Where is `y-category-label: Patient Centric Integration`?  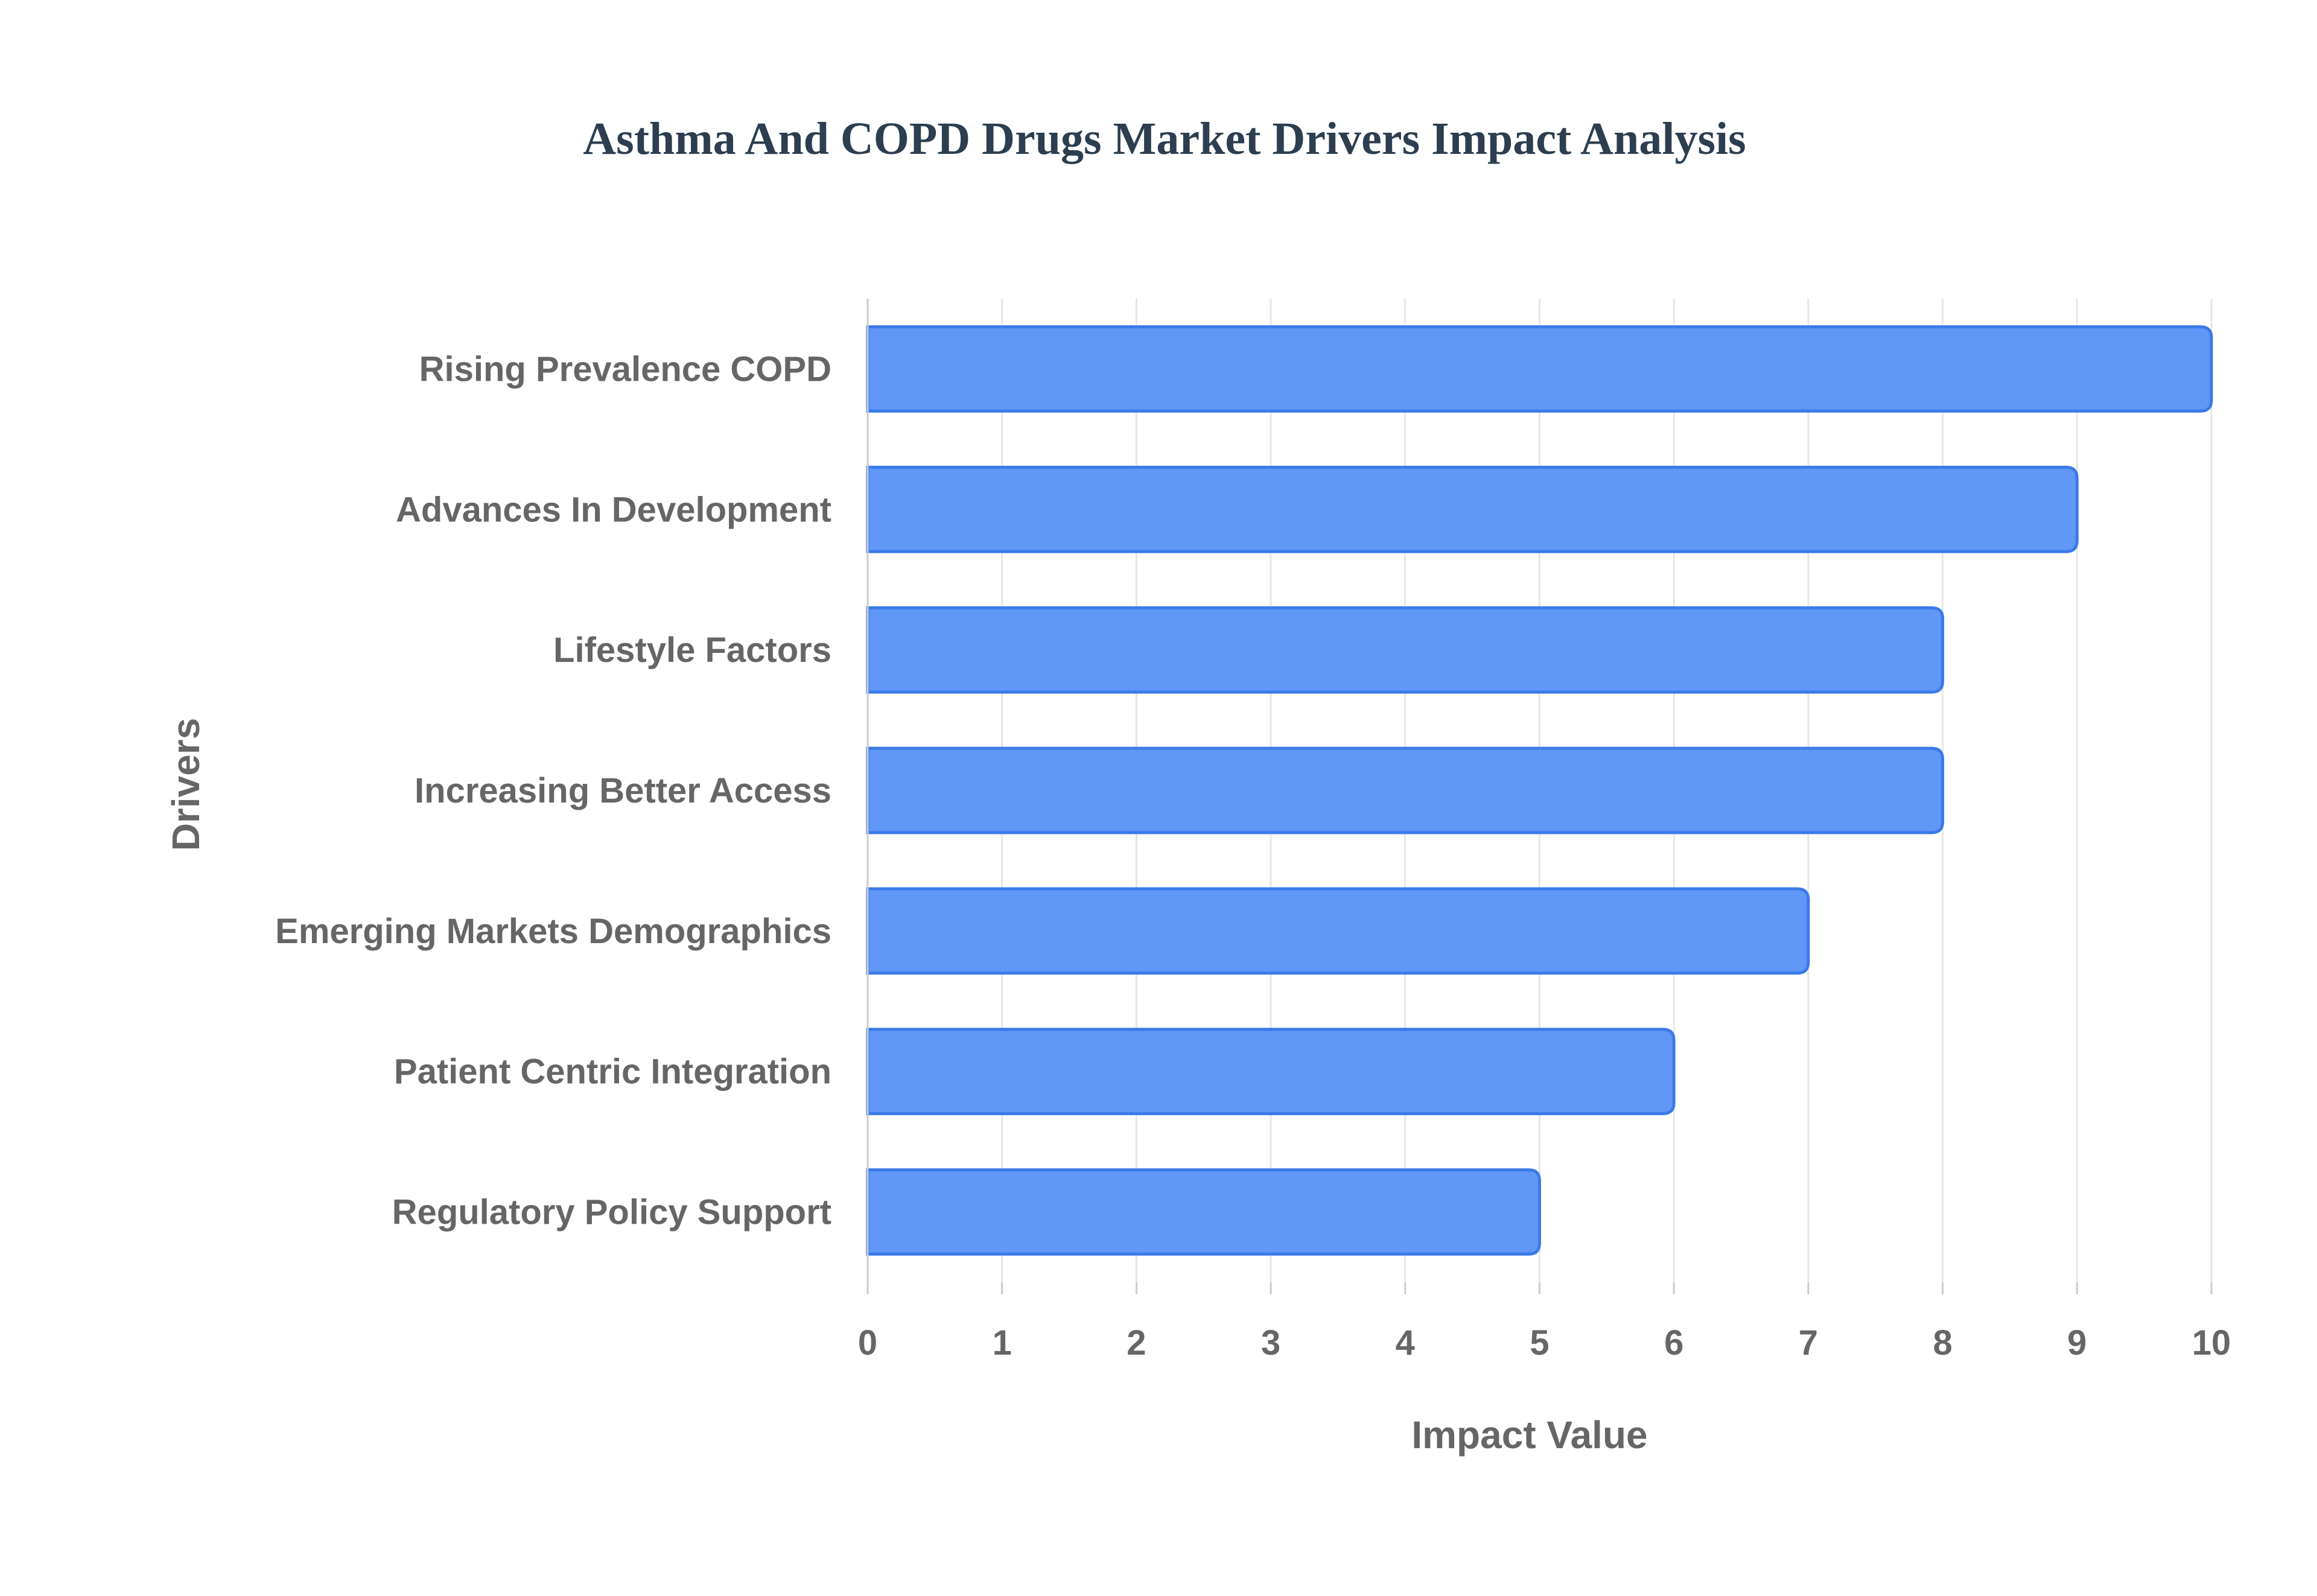
y-category-label: Patient Centric Integration is located at coordinates (612, 1072).